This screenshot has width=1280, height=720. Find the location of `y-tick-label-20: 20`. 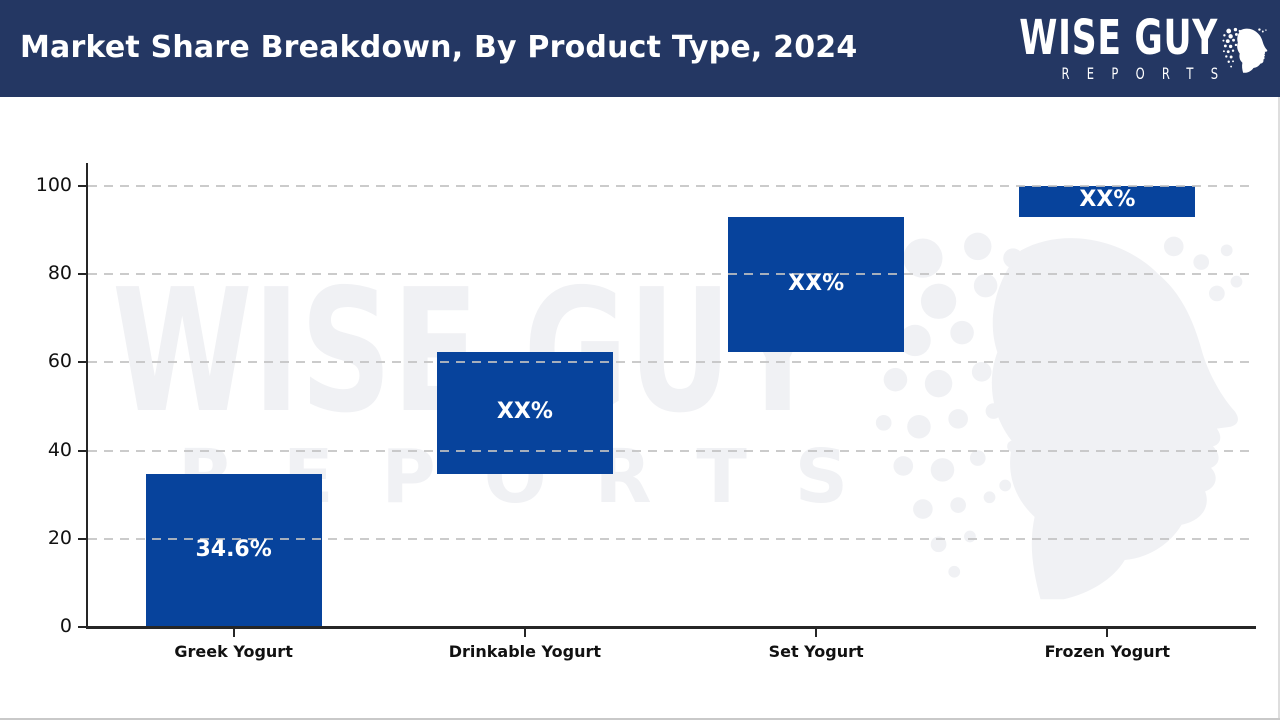

y-tick-label-20: 20 is located at coordinates (59, 537).